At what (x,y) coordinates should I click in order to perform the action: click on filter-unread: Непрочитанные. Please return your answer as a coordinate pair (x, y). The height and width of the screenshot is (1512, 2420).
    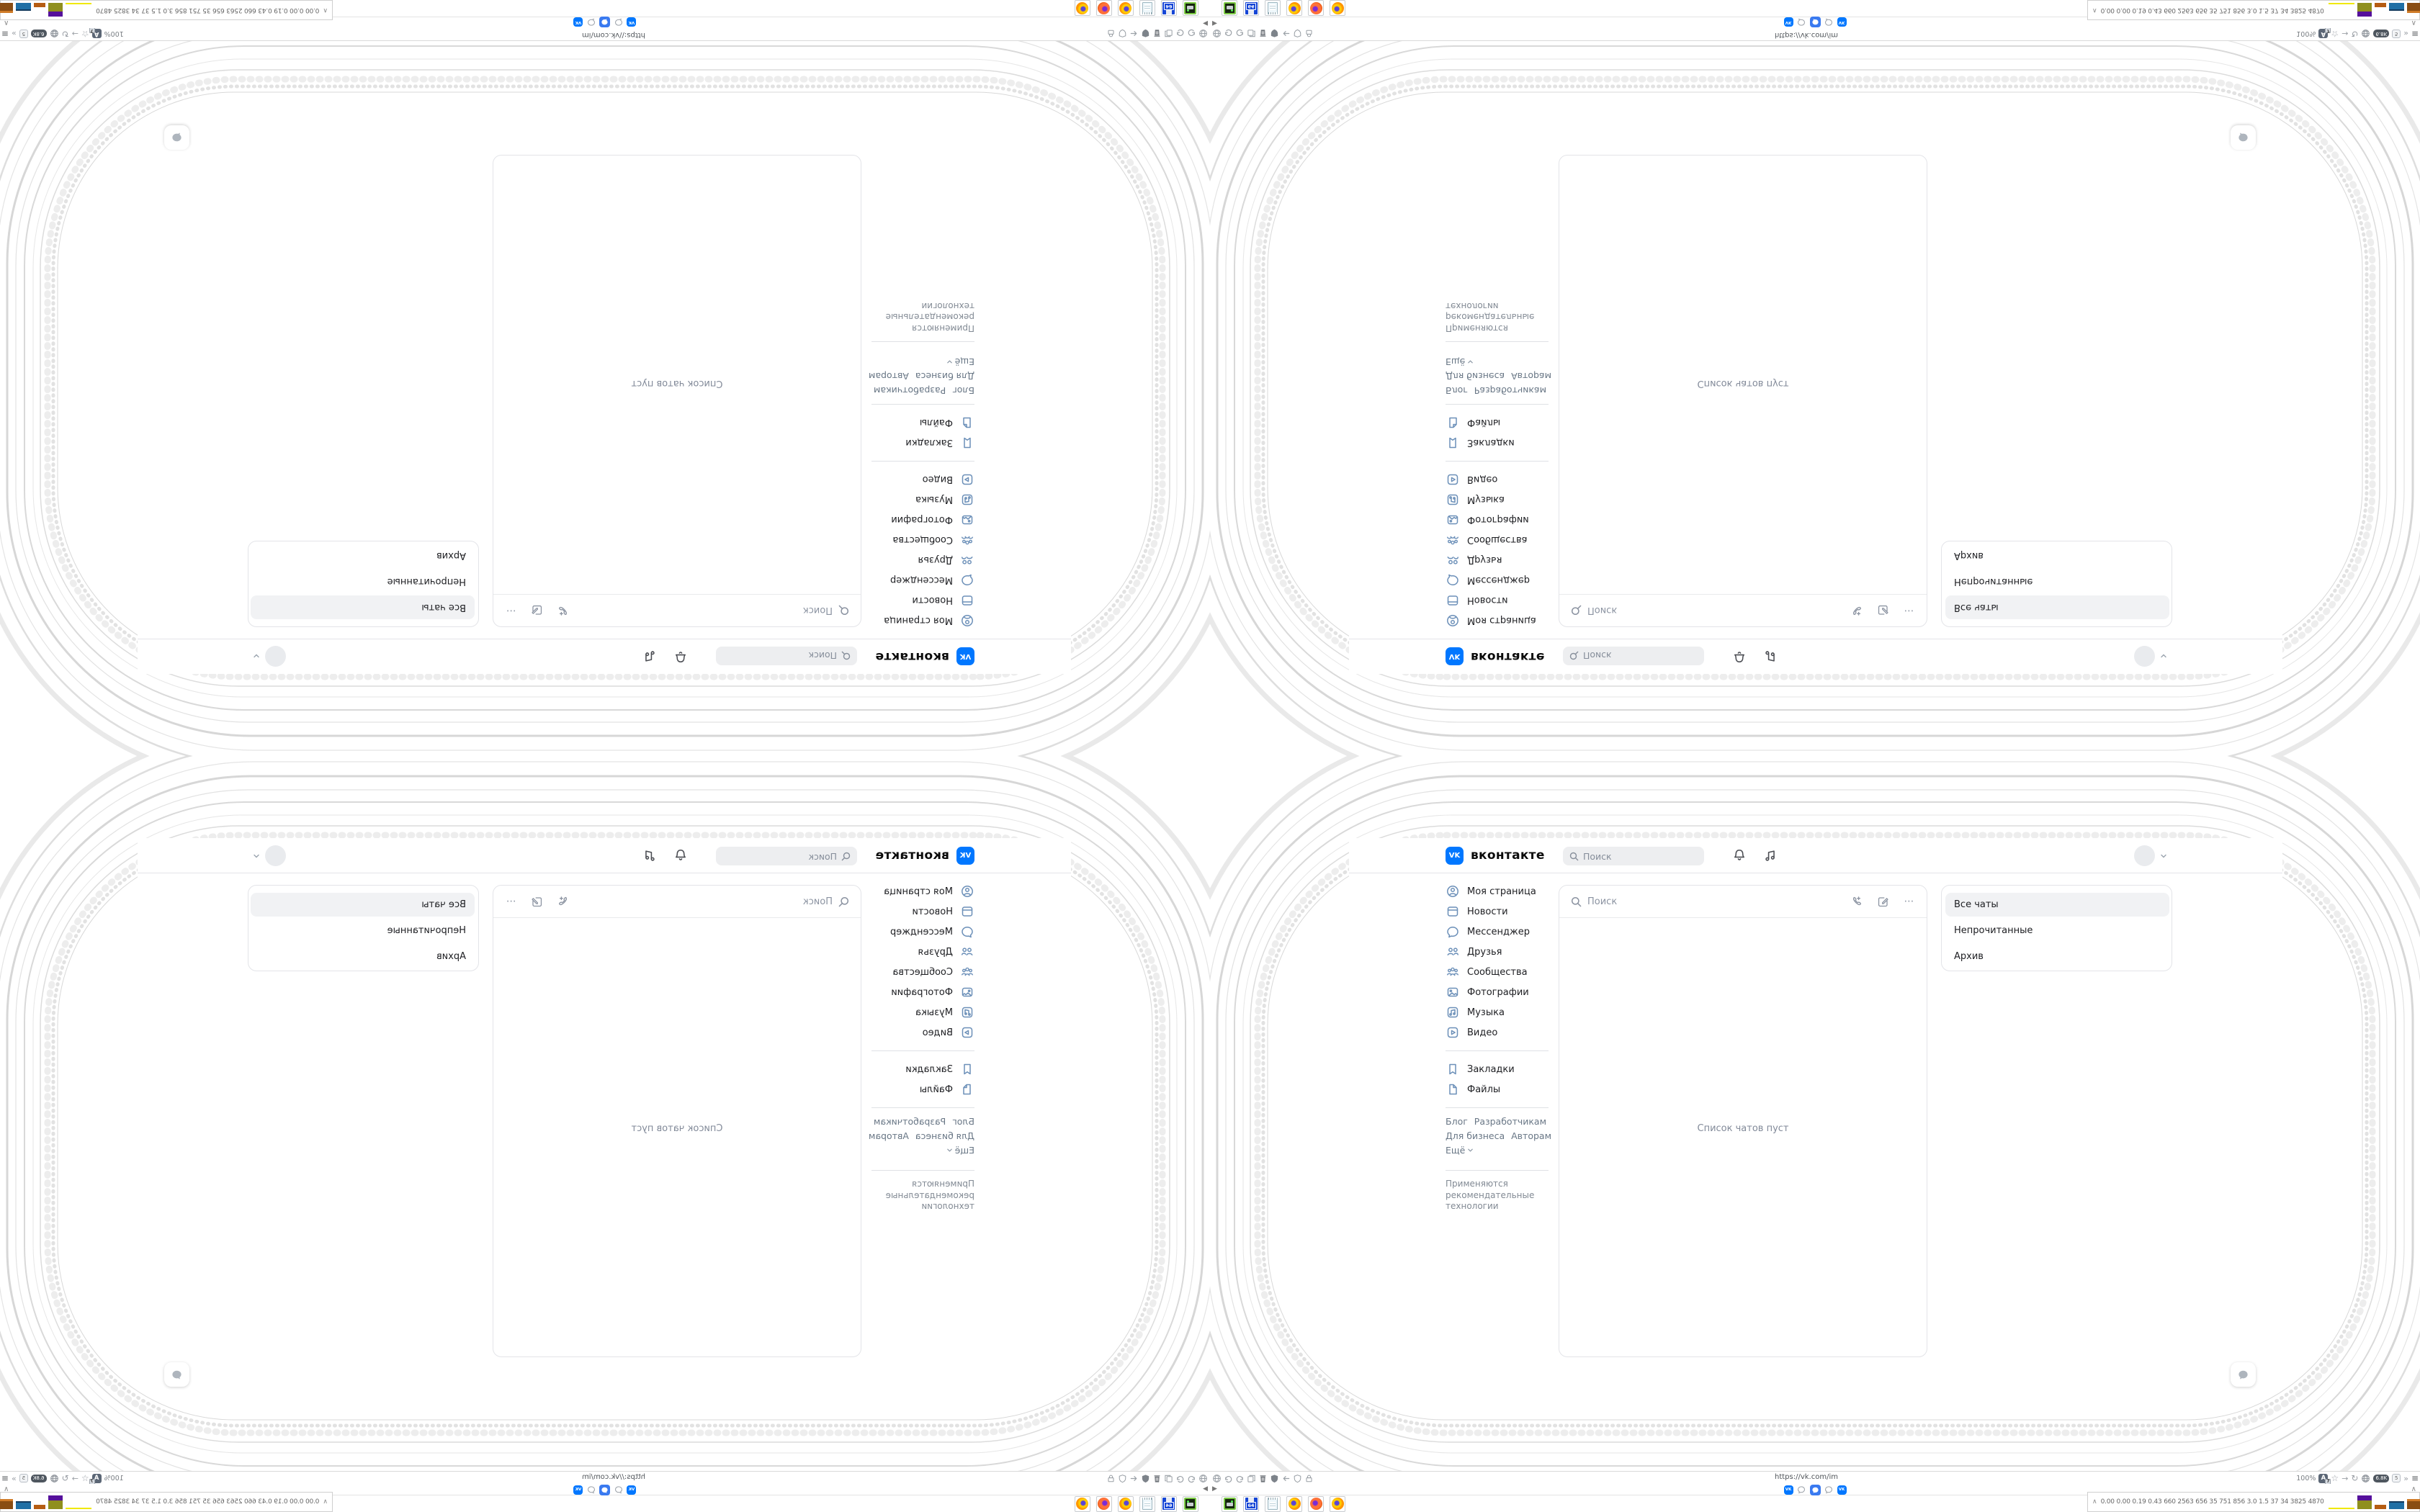
    Looking at the image, I should click on (1993, 581).